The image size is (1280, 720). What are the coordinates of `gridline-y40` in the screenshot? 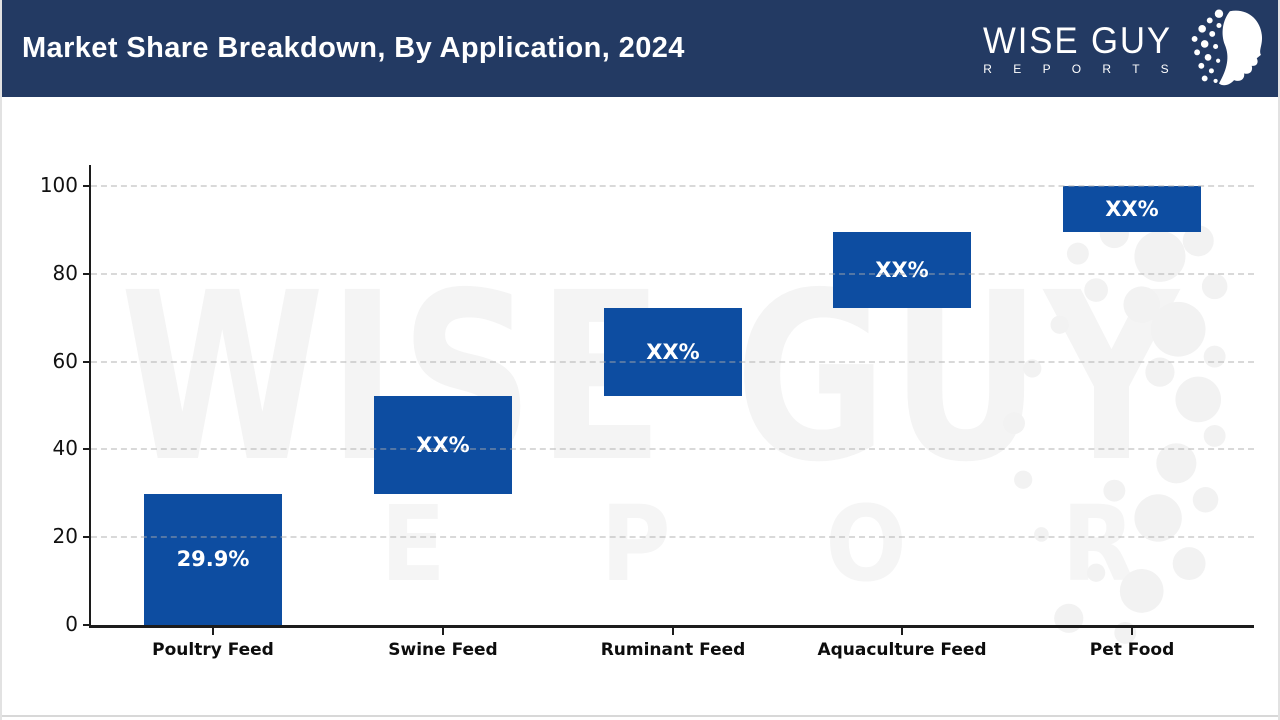 It's located at (672, 449).